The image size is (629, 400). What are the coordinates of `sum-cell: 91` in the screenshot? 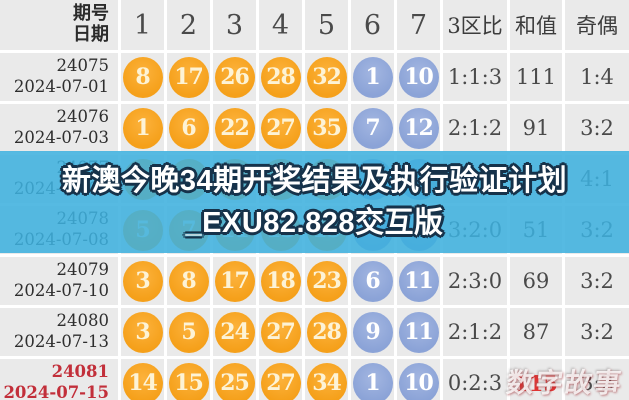 It's located at (536, 128).